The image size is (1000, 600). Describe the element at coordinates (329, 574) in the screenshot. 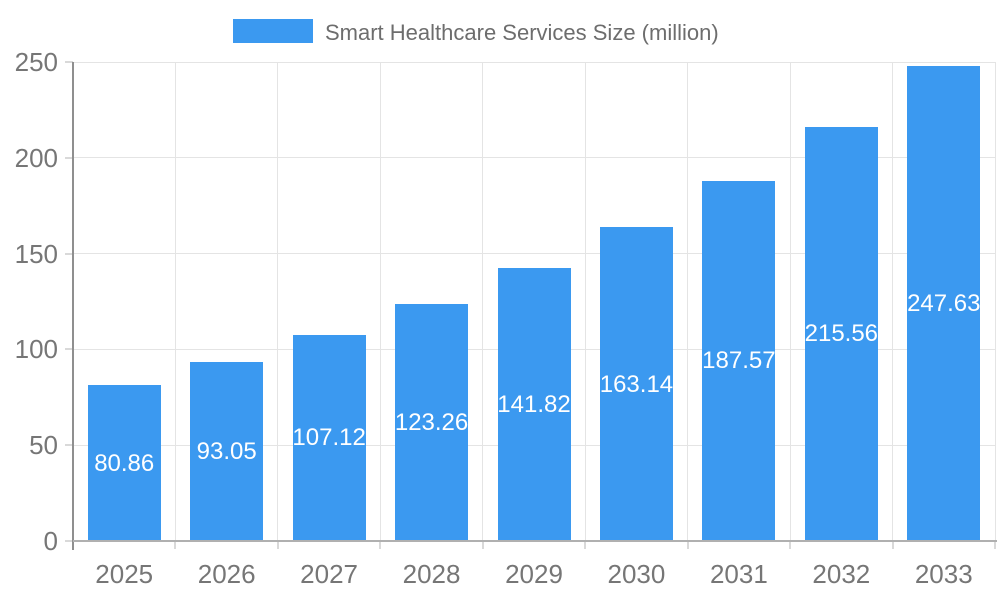

I see `x-axis-tick-label: 2027` at that location.